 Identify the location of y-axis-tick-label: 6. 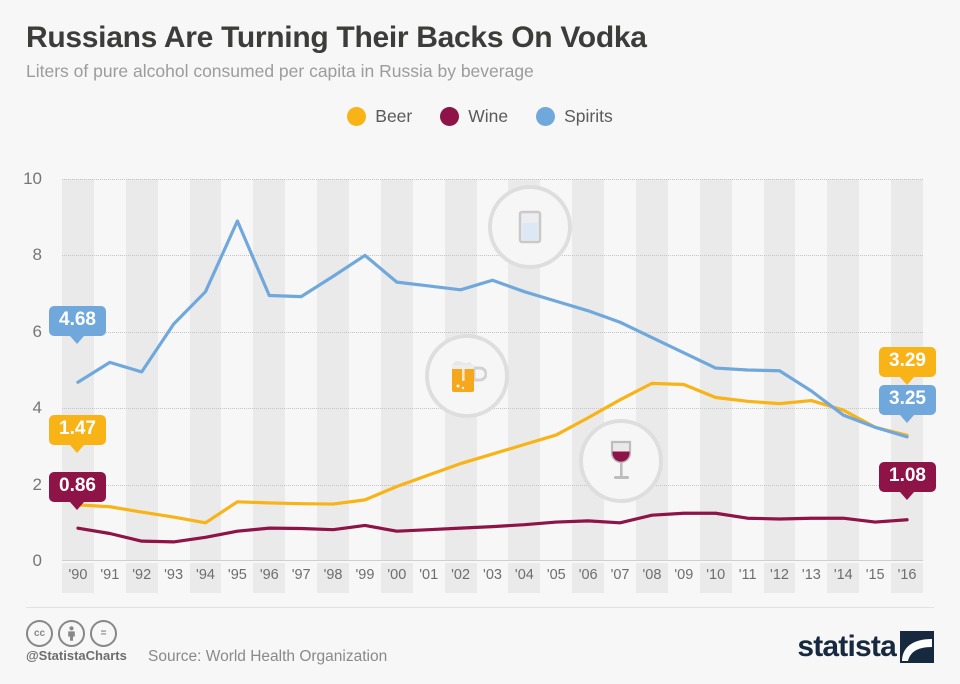
(37, 331).